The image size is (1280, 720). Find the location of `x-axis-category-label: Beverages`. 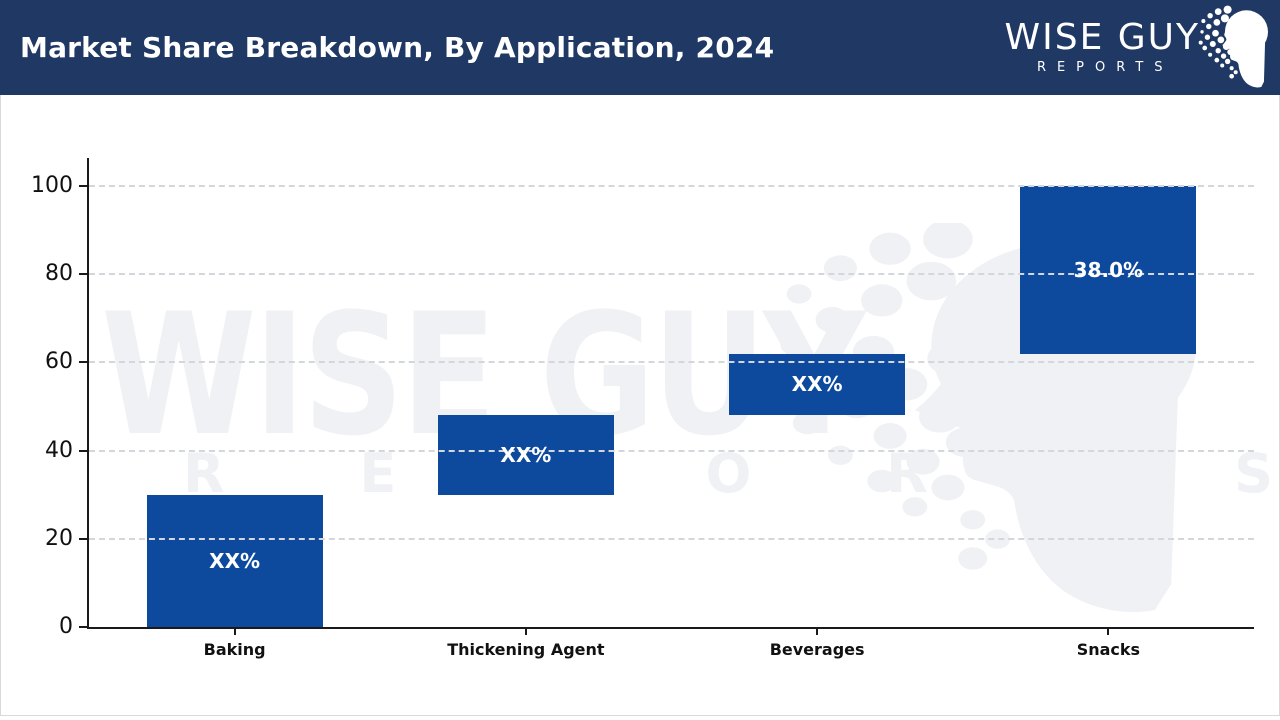

x-axis-category-label: Beverages is located at coordinates (817, 649).